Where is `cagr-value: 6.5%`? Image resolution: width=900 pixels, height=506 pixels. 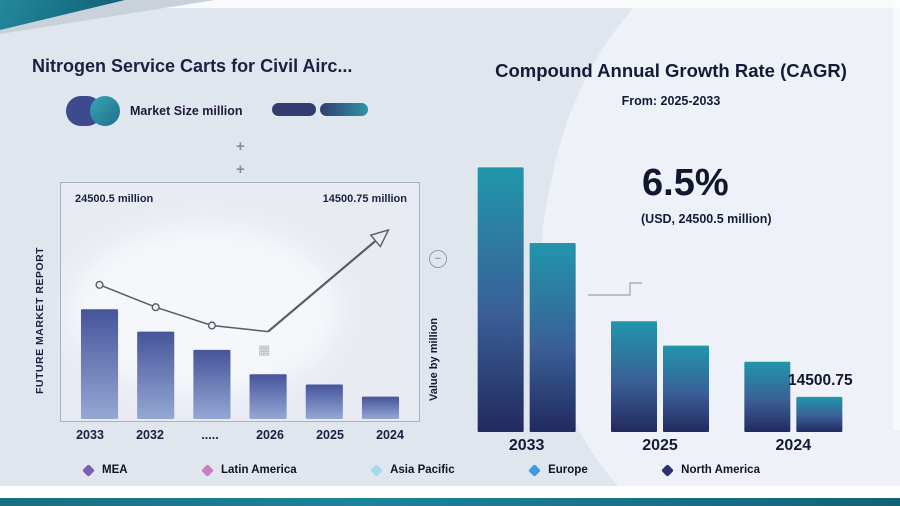
cagr-value: 6.5% is located at coordinates (685, 183).